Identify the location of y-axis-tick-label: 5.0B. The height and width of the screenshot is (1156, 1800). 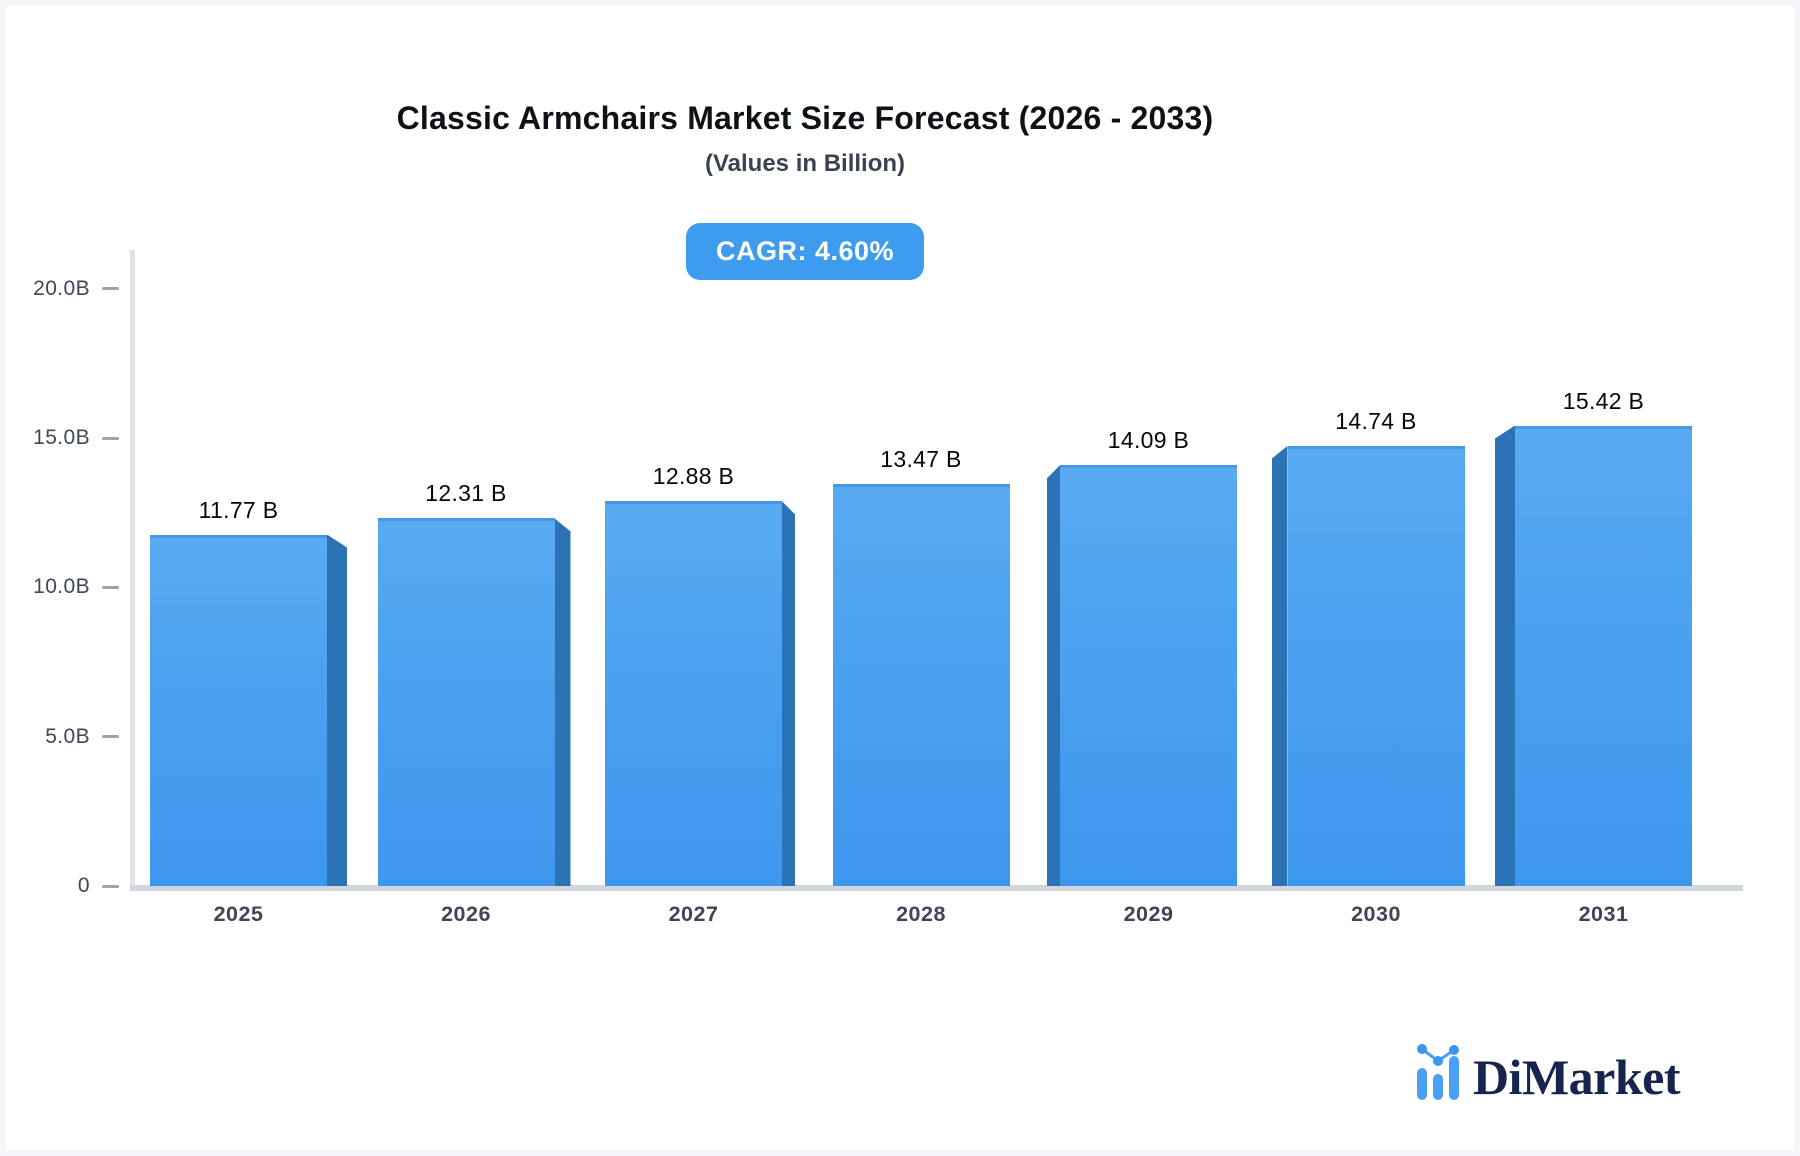
(67, 736).